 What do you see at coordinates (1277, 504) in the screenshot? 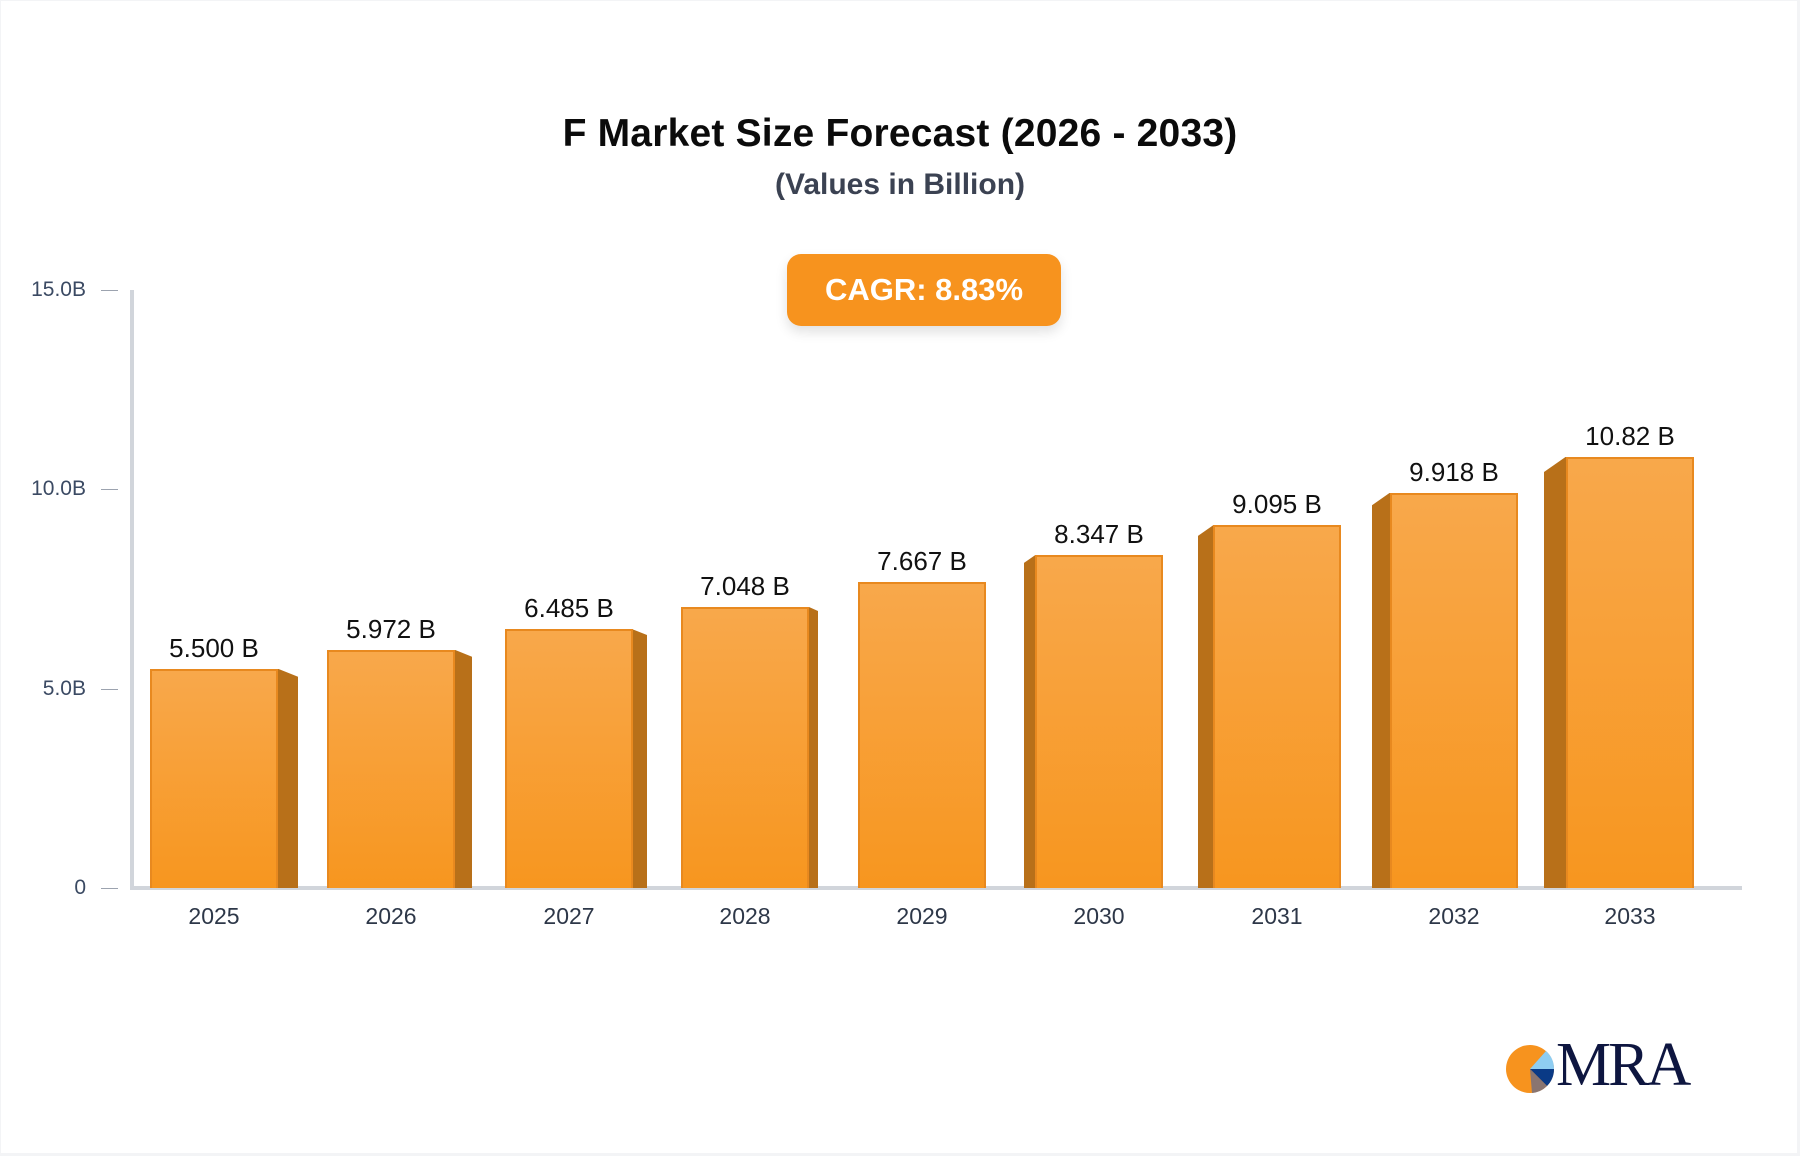
I see `bar-value-label: 9.095 B` at bounding box center [1277, 504].